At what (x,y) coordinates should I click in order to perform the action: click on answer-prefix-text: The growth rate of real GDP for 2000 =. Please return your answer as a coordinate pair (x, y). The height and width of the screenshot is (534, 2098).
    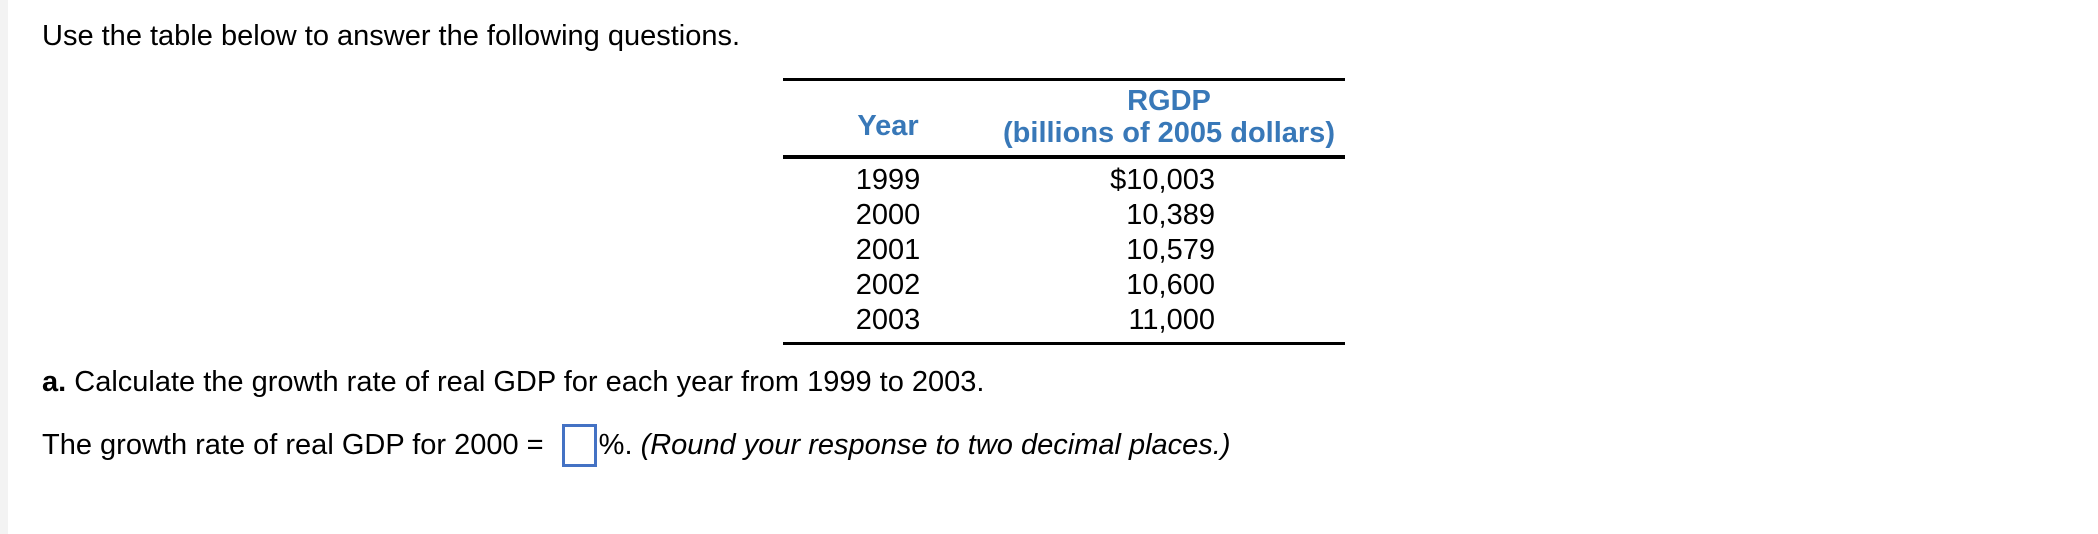
    Looking at the image, I should click on (297, 444).